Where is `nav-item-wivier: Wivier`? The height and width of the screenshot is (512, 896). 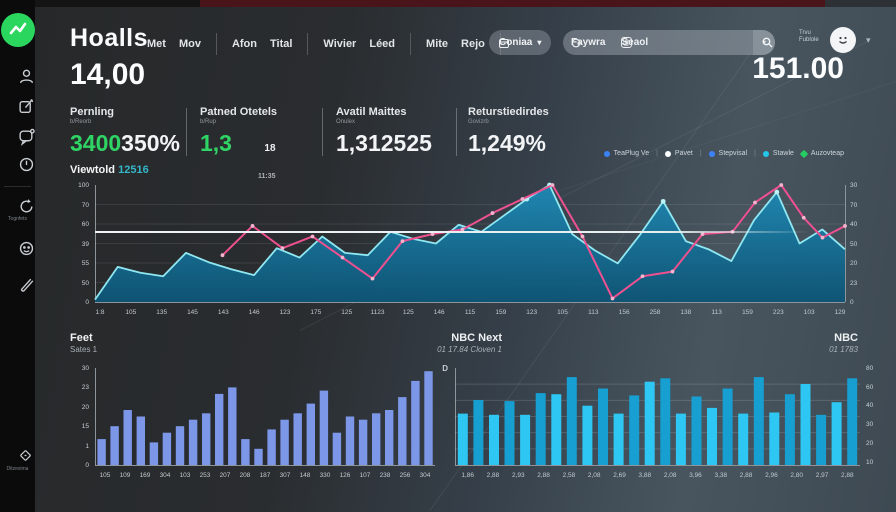
nav-item-wivier: Wivier is located at coordinates (340, 44).